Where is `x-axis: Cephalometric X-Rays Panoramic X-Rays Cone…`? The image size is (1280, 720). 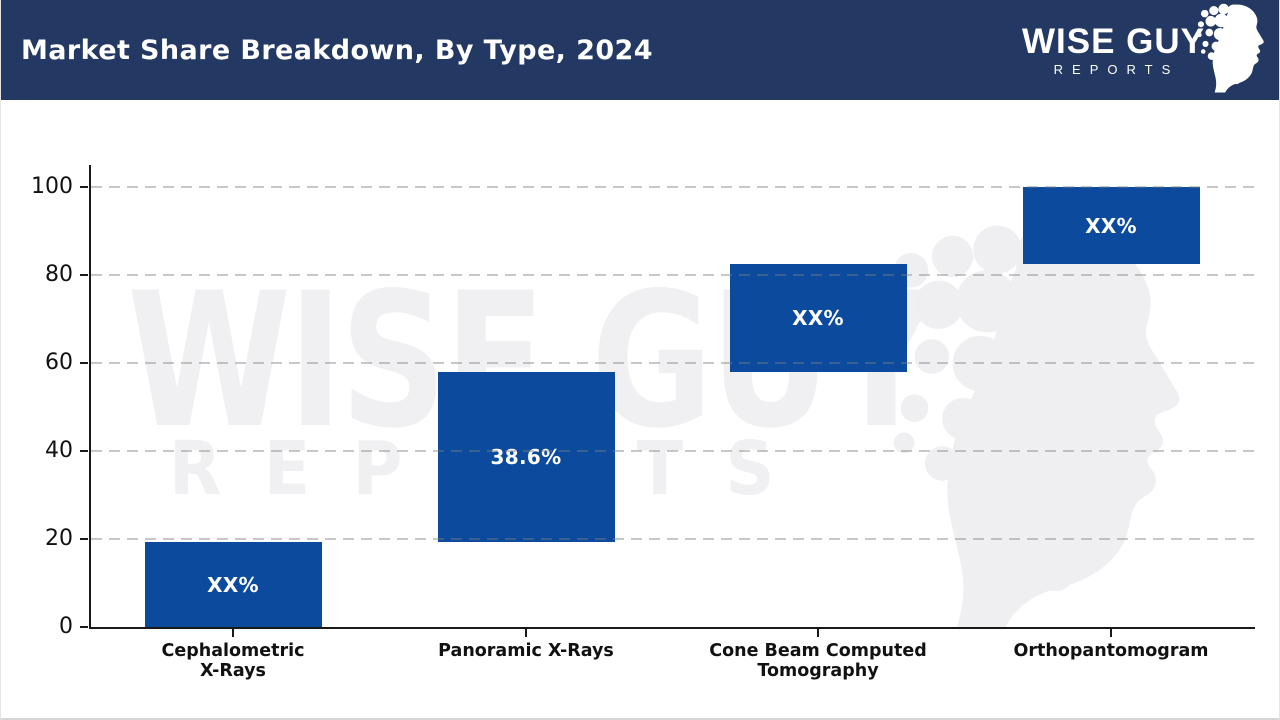
x-axis: Cephalometric X-Rays Panoramic X-Rays Cone… is located at coordinates (673, 664).